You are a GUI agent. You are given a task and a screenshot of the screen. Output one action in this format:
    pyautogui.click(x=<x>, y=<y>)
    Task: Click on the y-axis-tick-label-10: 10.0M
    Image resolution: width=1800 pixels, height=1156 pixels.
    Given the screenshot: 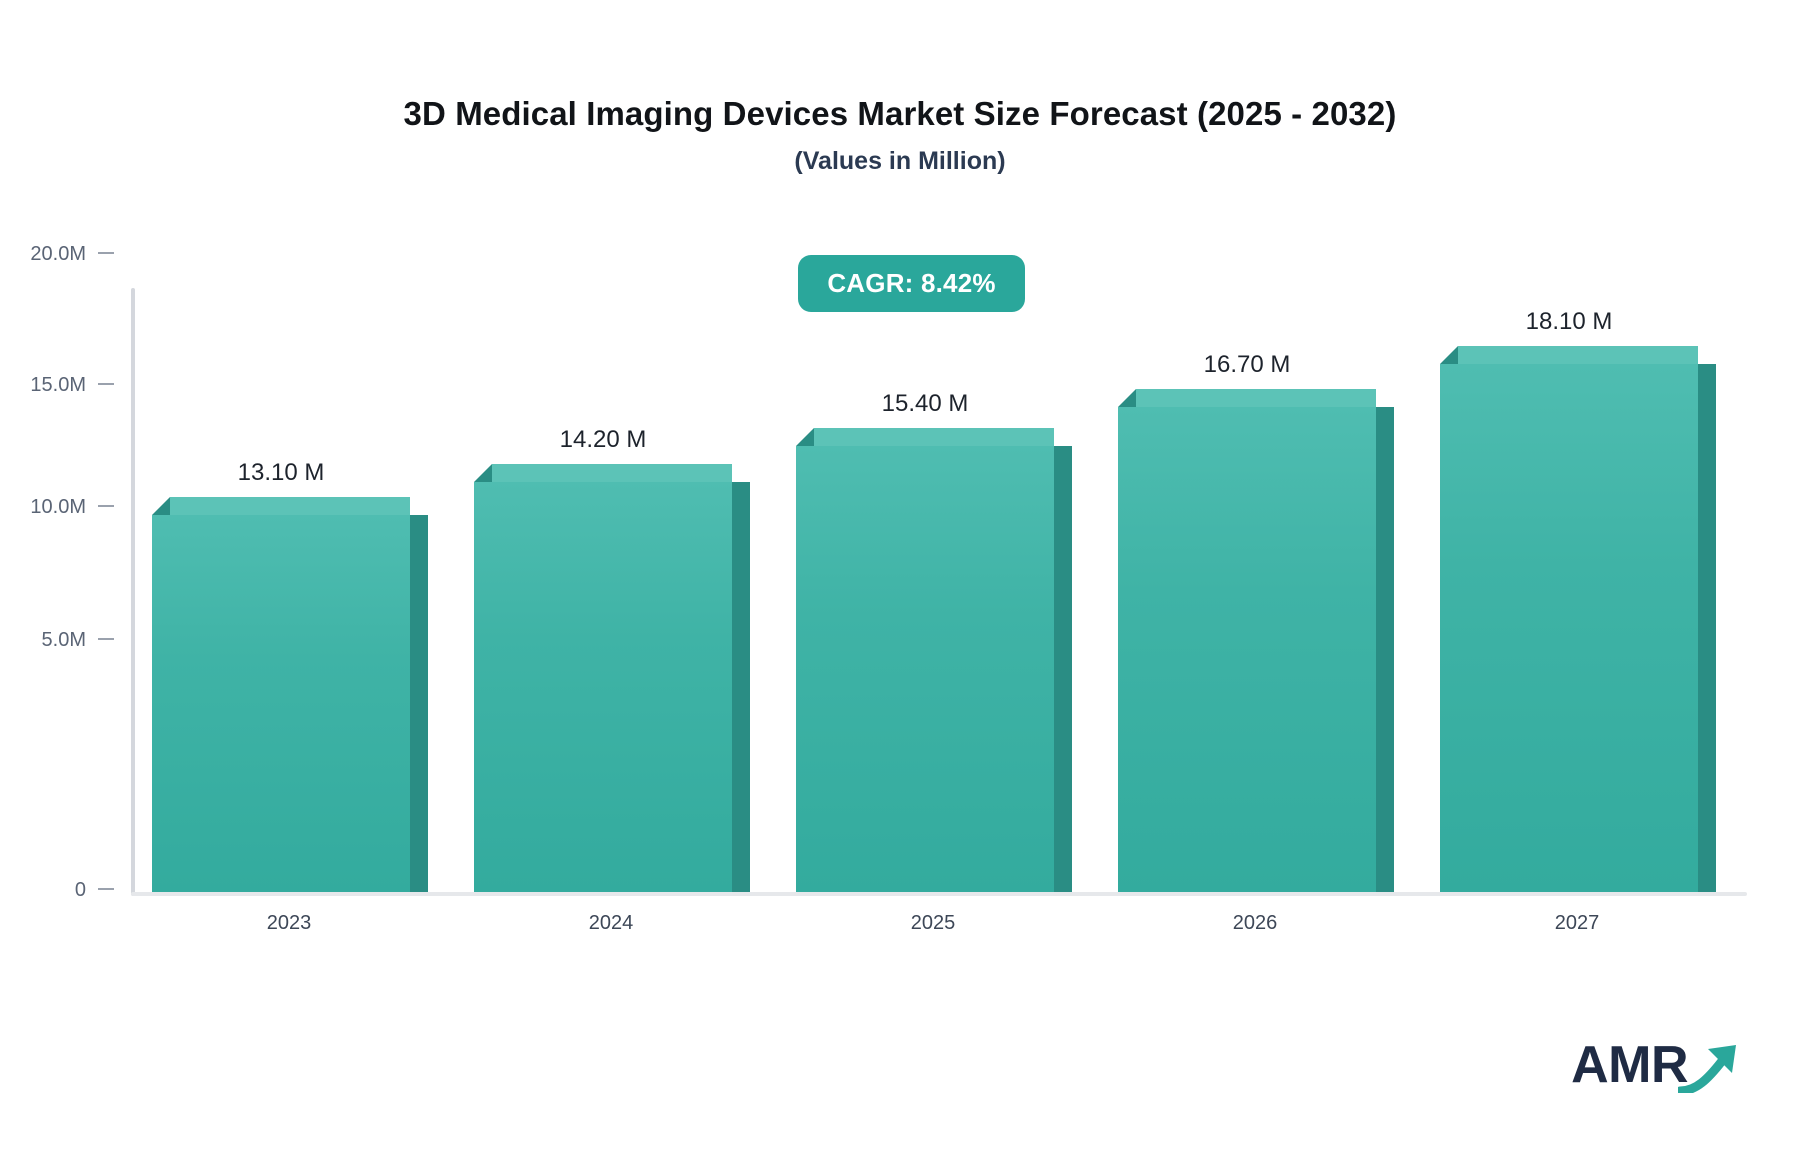 What is the action you would take?
    pyautogui.click(x=58, y=507)
    